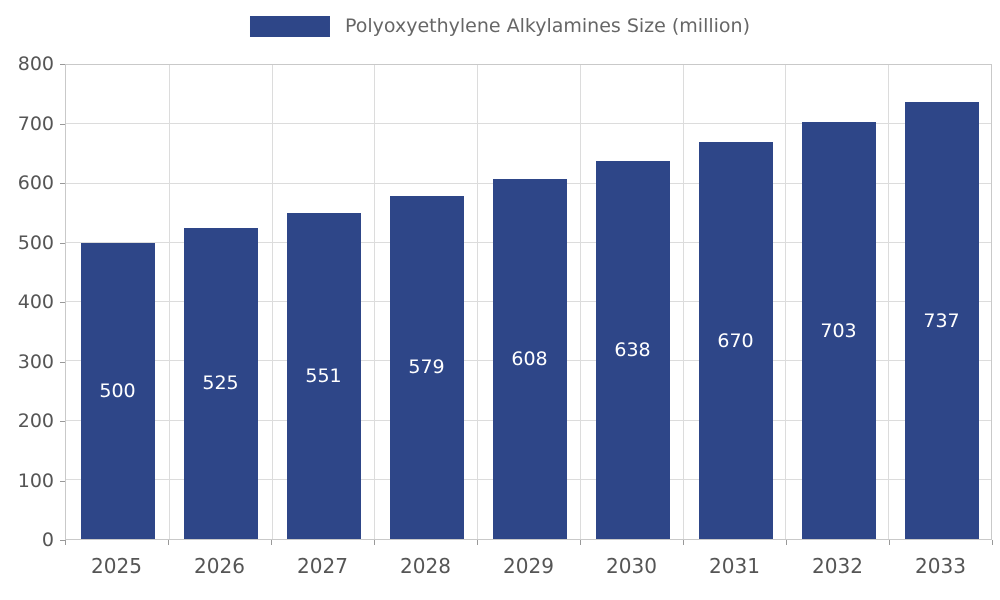 This screenshot has width=1000, height=600. I want to click on y-axis-tick-label: 800, so click(35, 64).